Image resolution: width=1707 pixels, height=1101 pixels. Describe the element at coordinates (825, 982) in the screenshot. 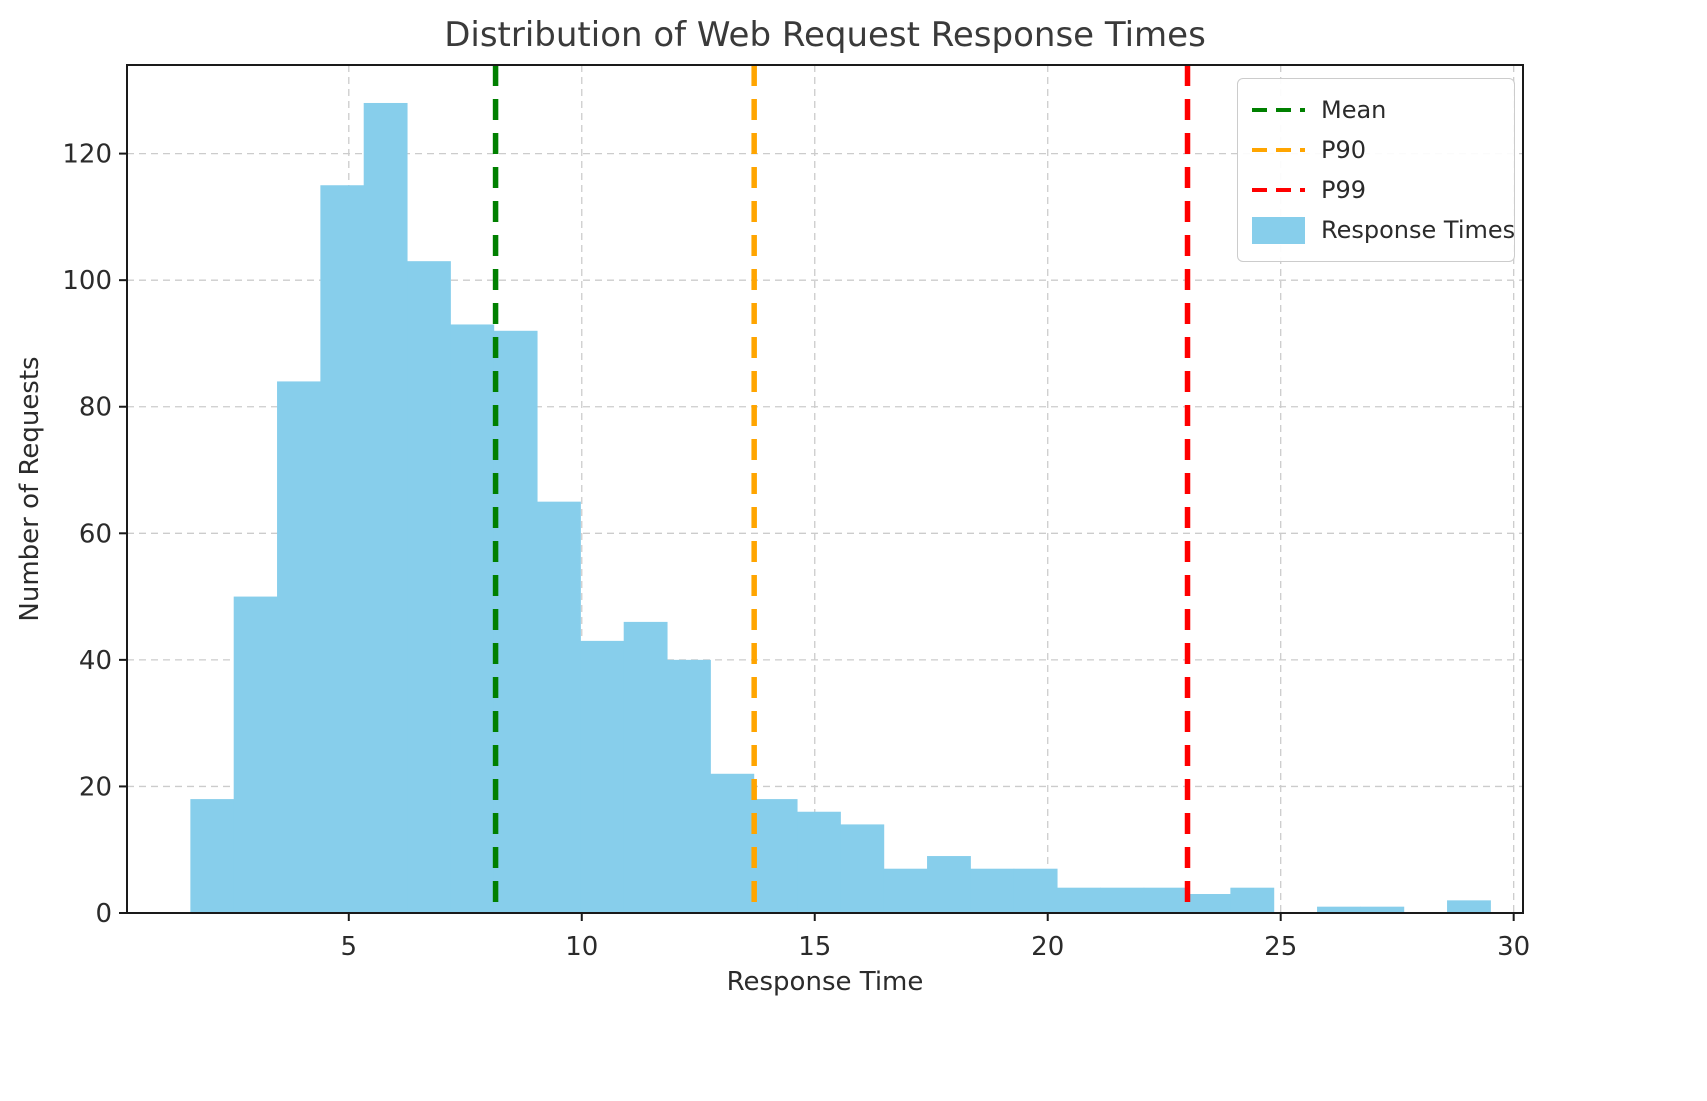

I see `x-axis-label: Response Time` at that location.